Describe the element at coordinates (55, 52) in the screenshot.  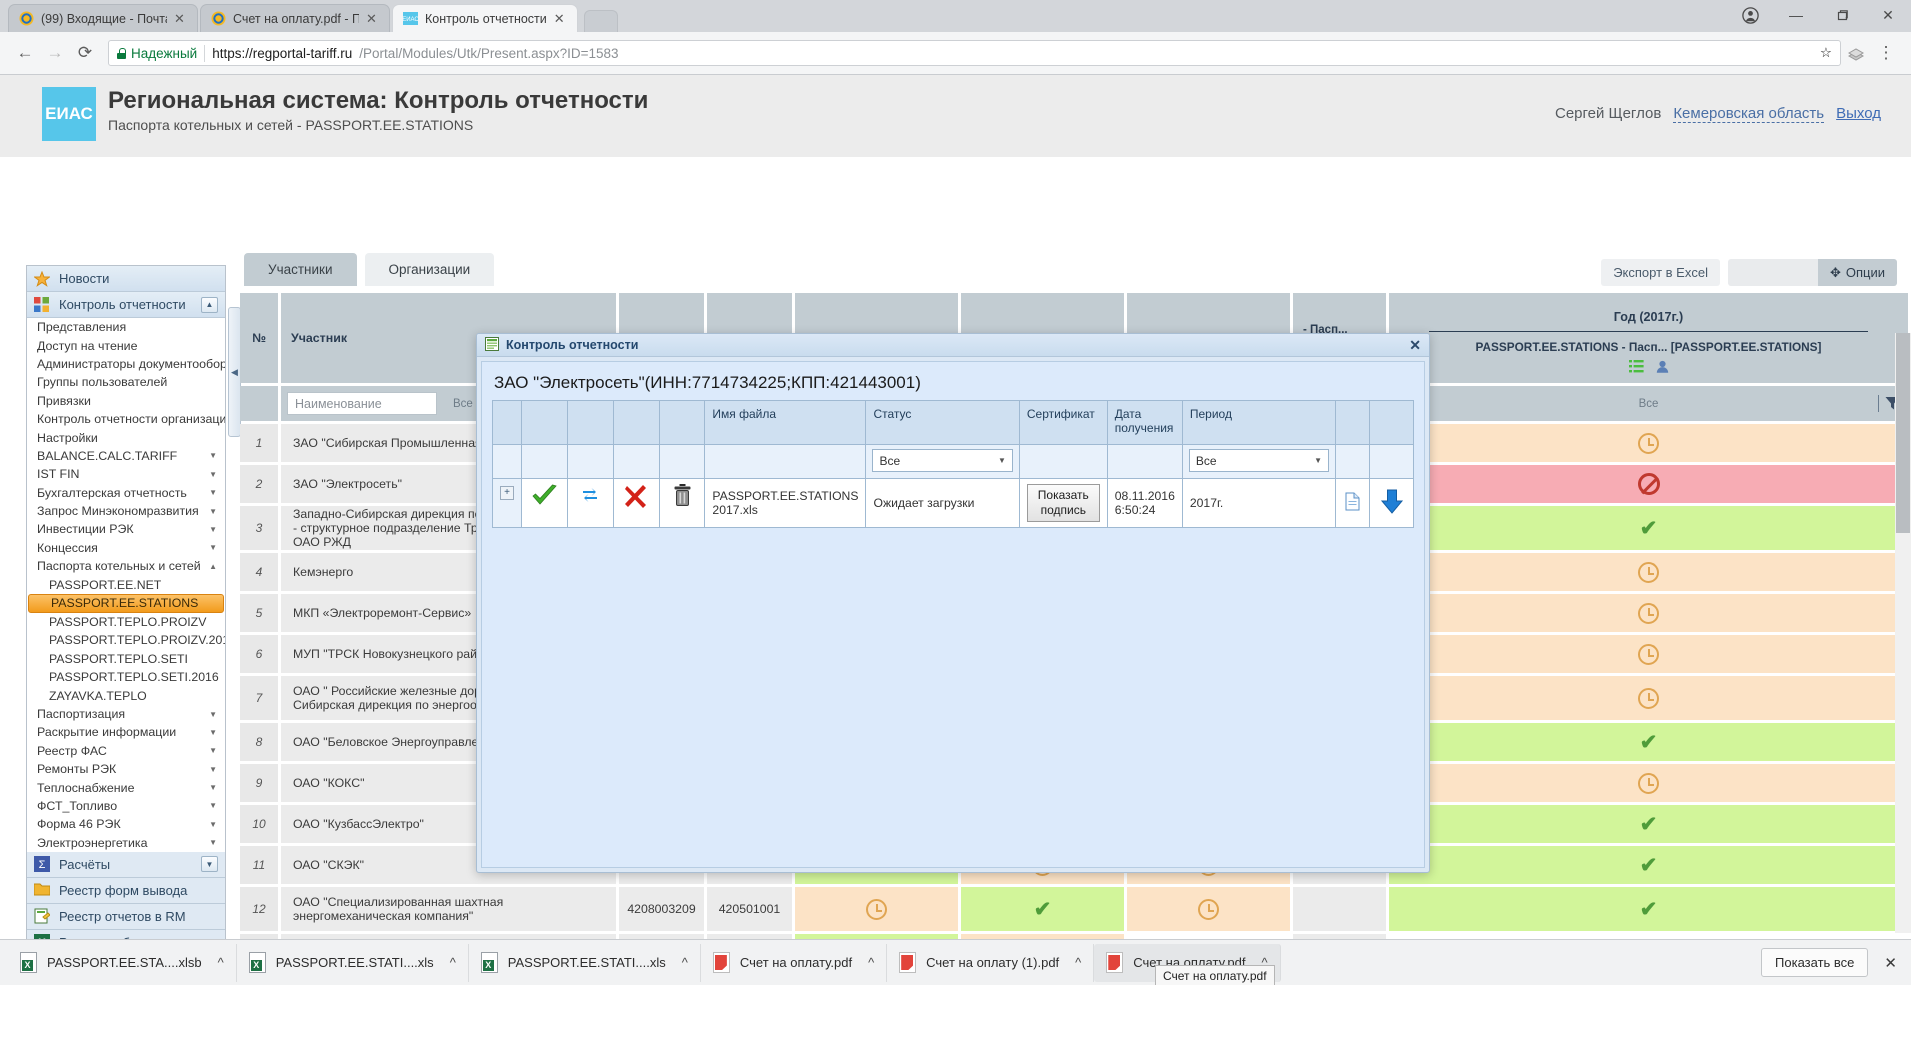
I see `forward-icon: →` at that location.